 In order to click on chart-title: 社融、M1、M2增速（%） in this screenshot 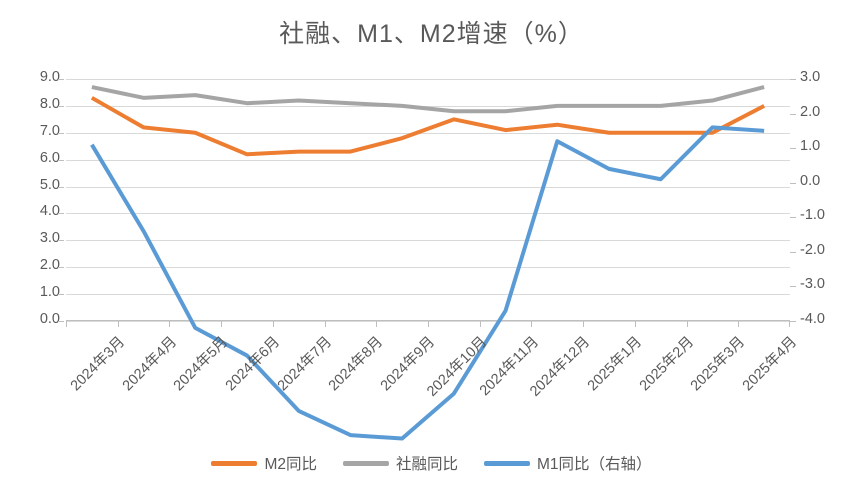, I will do `click(431, 34)`.